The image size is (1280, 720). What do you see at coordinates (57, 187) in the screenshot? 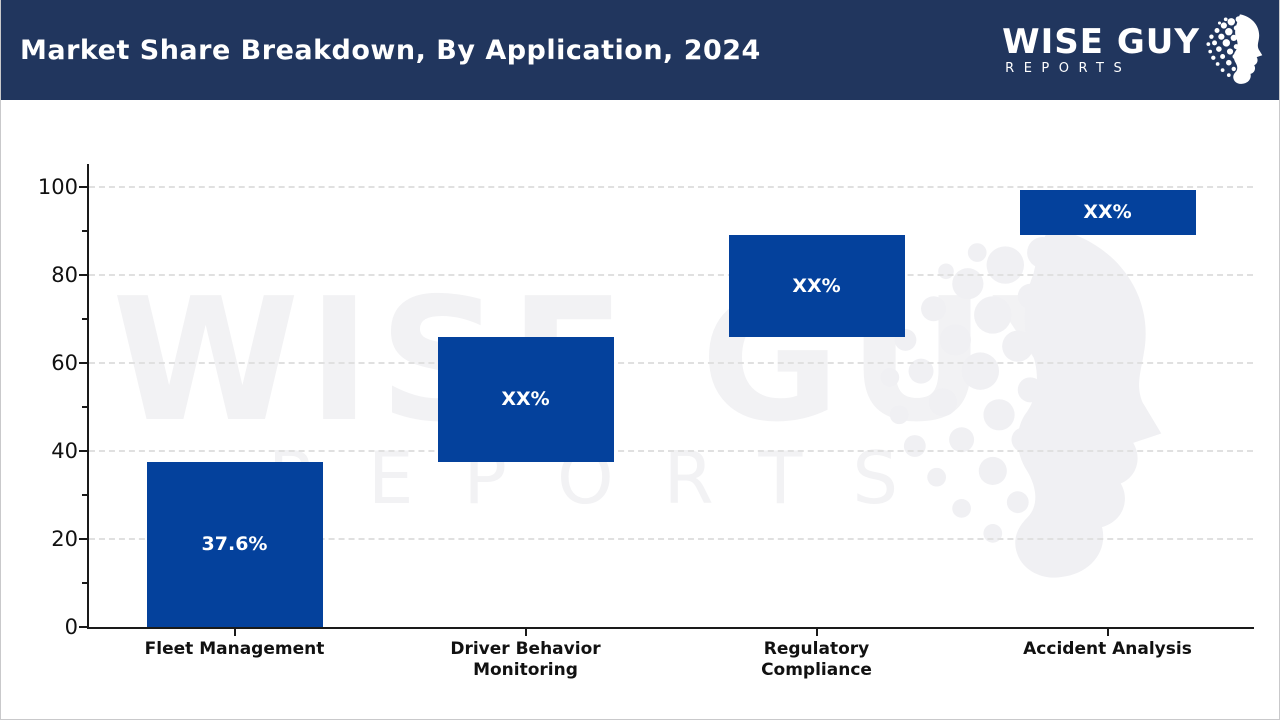
I see `y-axis-tick-label: 100` at bounding box center [57, 187].